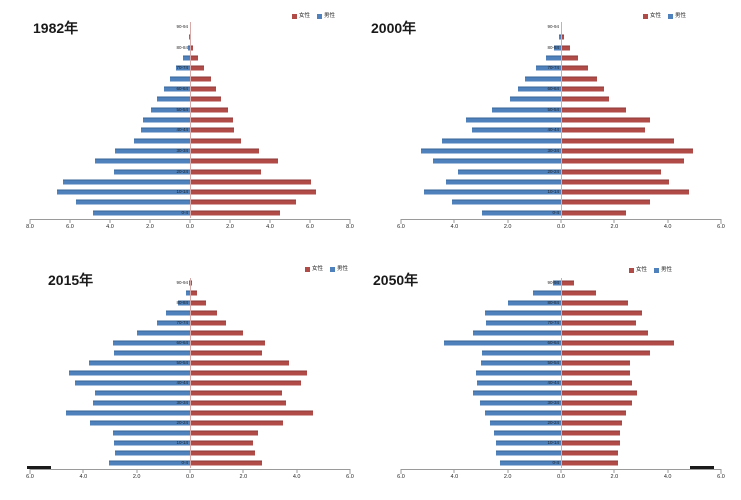 The height and width of the screenshot is (500, 741). Describe the element at coordinates (561, 476) in the screenshot. I see `x-axis: 6.0 4.0 2.0 0.0 2.0 4.0 6.0` at that location.